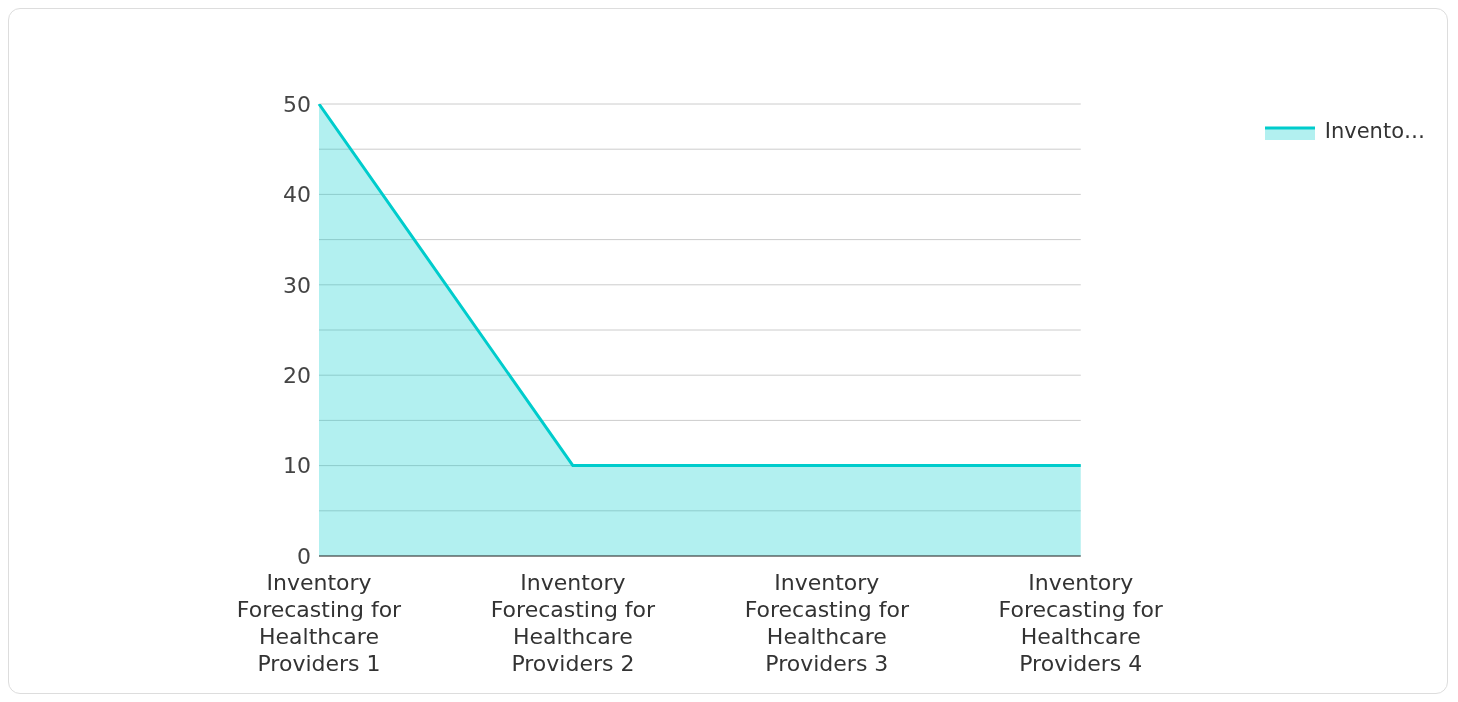 The height and width of the screenshot is (702, 1458). I want to click on y-tick-label: 20, so click(297, 376).